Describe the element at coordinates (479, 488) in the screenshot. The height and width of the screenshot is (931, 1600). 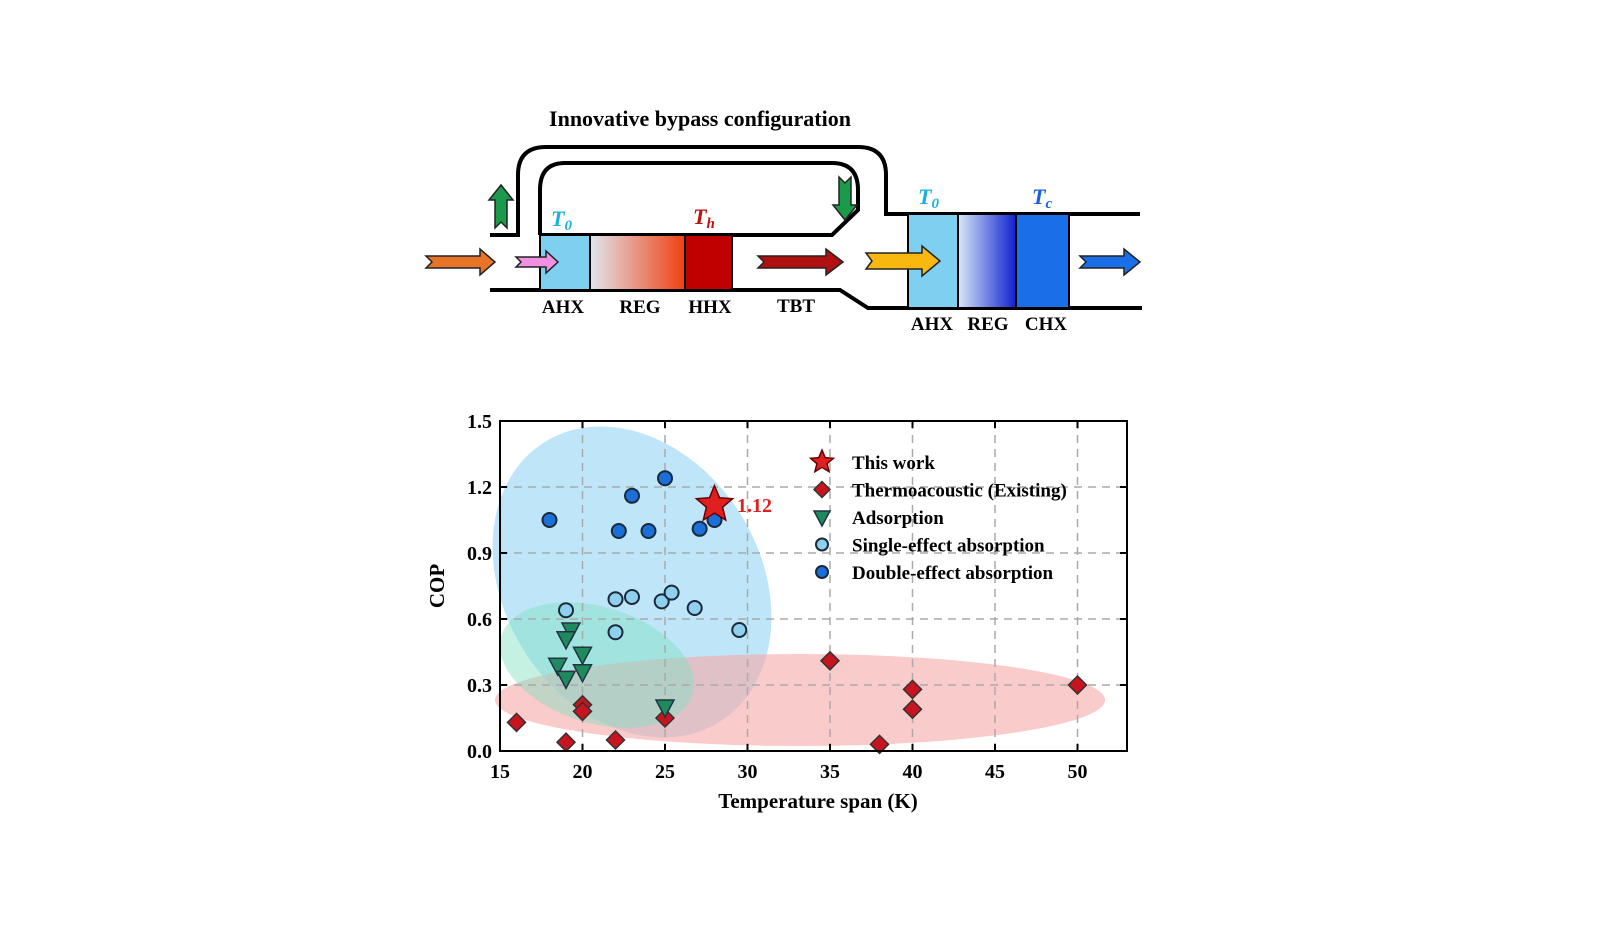
I see `y-tick-label: 1.2` at that location.